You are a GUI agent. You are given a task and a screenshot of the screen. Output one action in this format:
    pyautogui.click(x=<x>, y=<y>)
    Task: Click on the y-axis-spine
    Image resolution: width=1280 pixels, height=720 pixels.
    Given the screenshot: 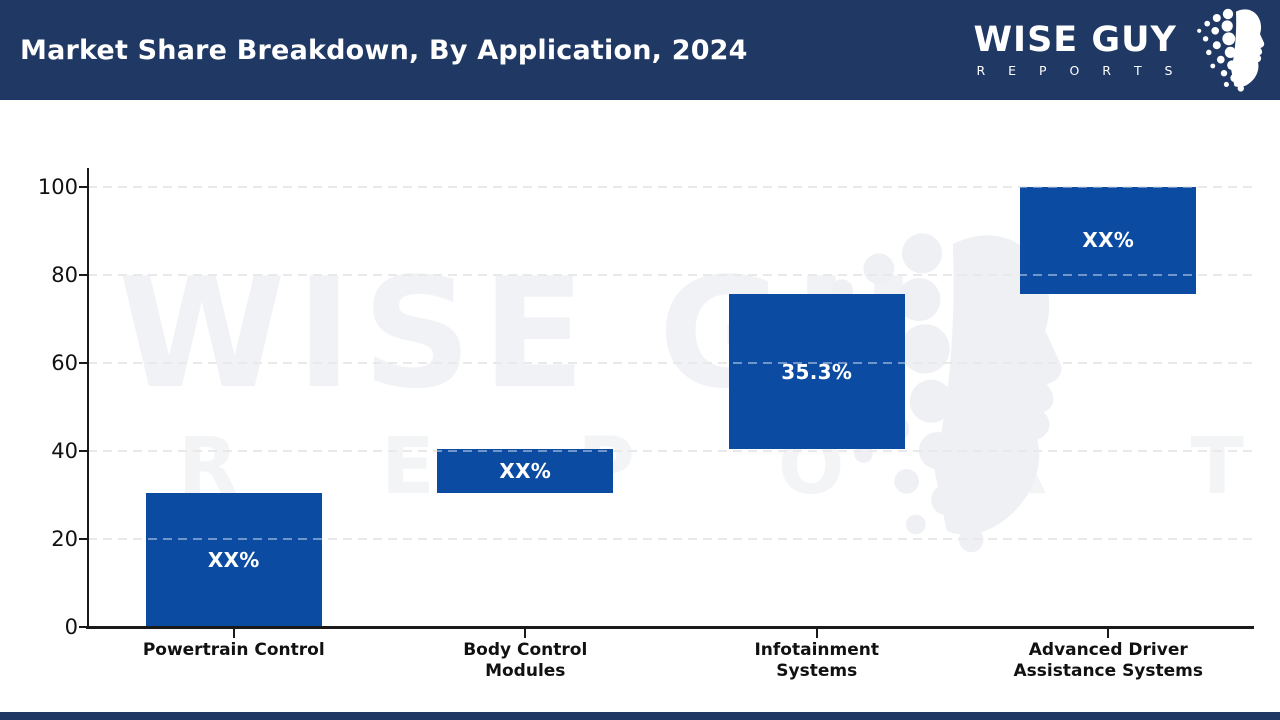 What is the action you would take?
    pyautogui.click(x=88, y=398)
    